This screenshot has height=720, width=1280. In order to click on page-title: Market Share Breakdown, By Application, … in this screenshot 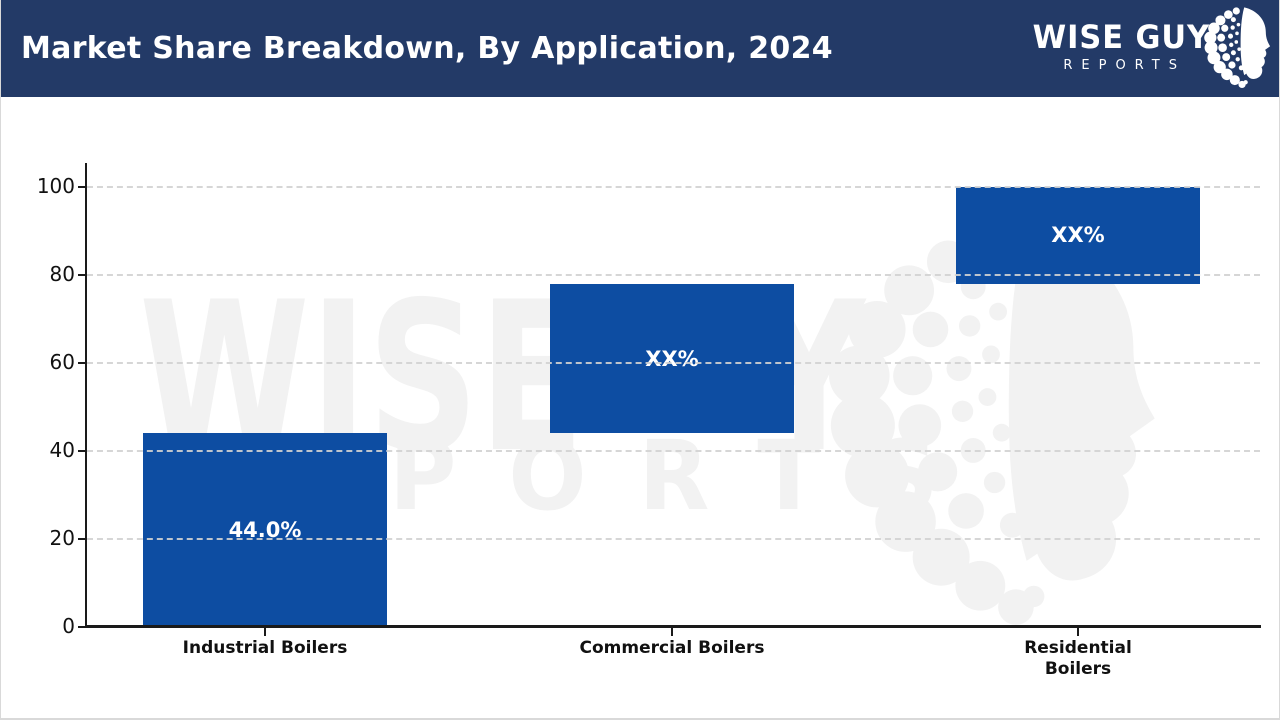, I will do `click(427, 48)`.